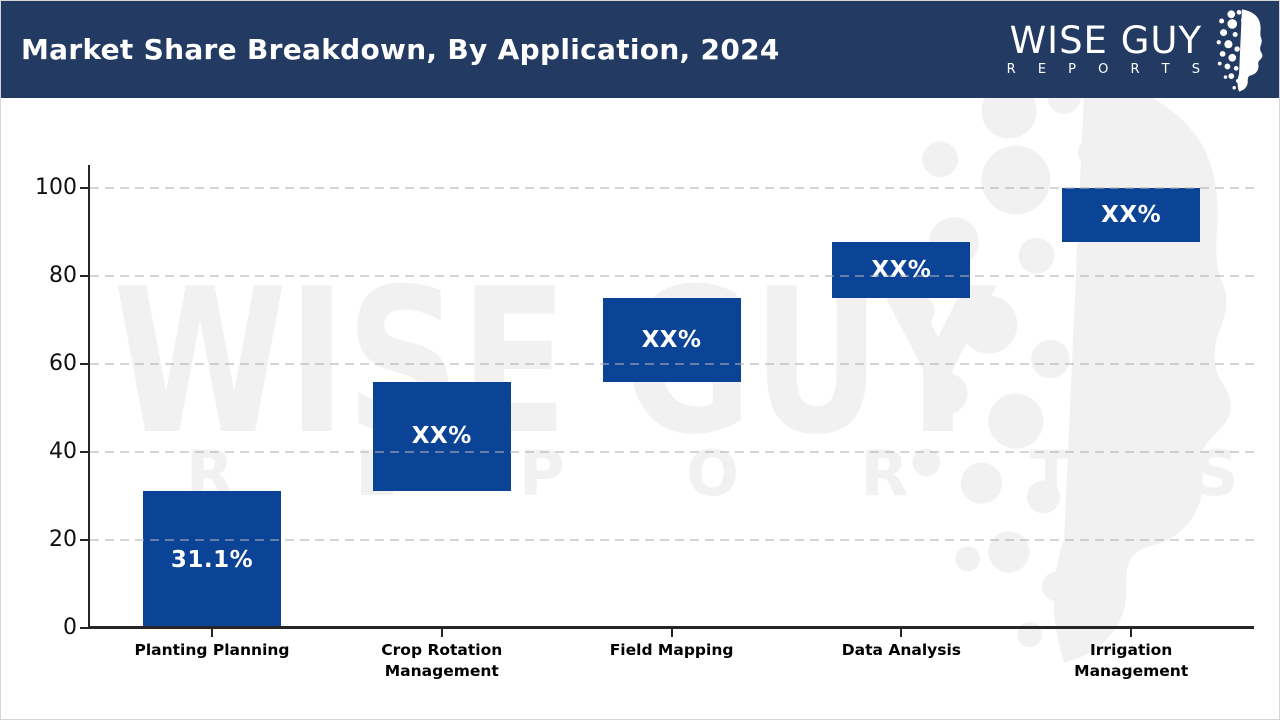  What do you see at coordinates (671, 650) in the screenshot?
I see `x-category-label-field-mapping: Field Mapping` at bounding box center [671, 650].